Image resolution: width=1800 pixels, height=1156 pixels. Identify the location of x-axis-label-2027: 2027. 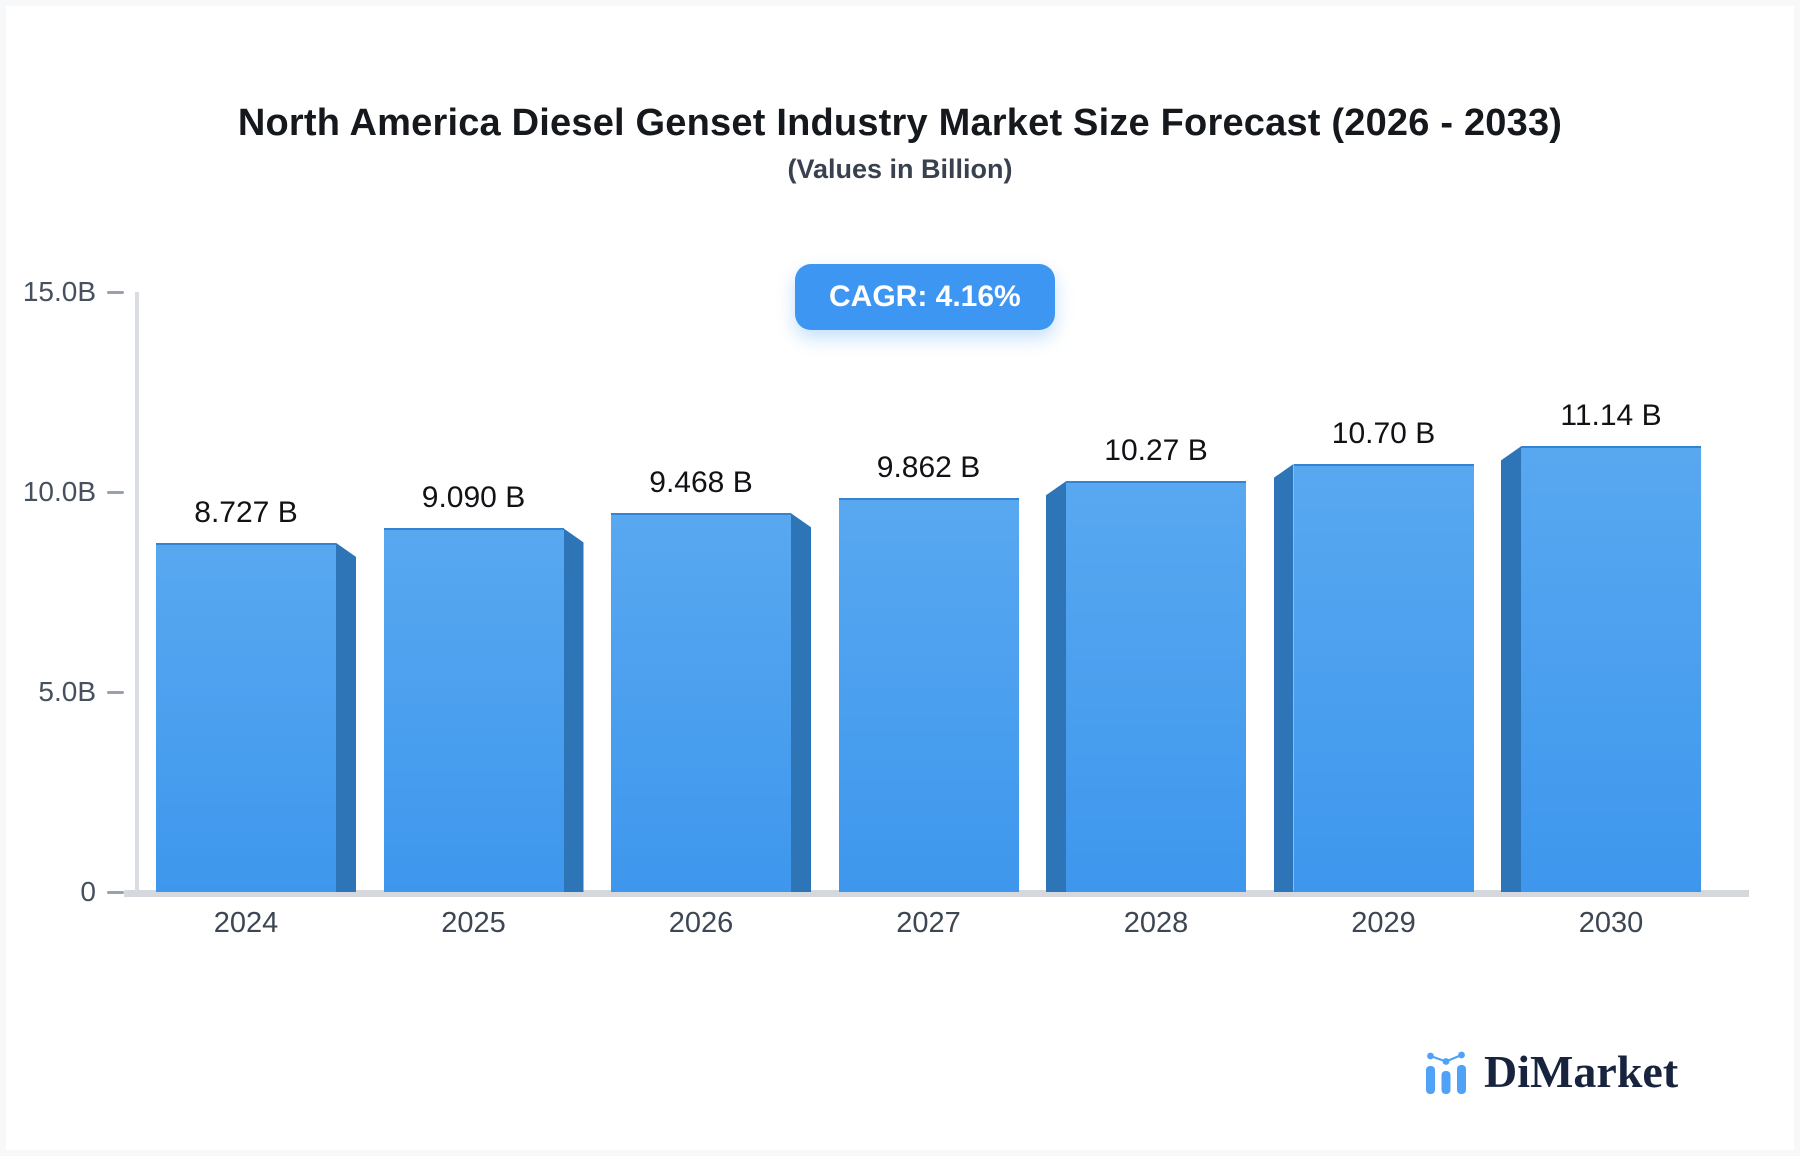
(928, 923).